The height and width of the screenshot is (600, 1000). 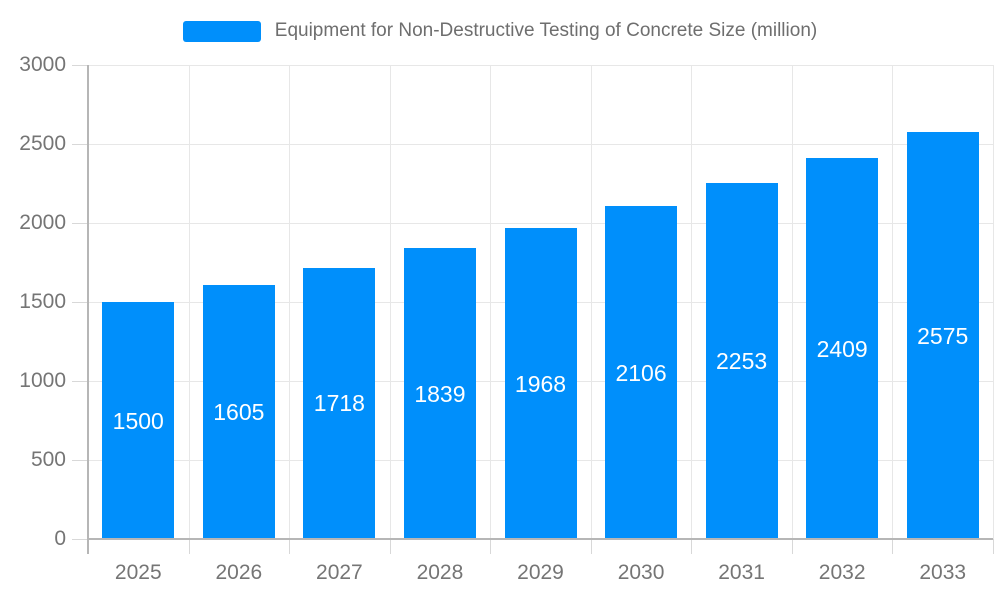 What do you see at coordinates (842, 348) in the screenshot?
I see `bar-2032` at bounding box center [842, 348].